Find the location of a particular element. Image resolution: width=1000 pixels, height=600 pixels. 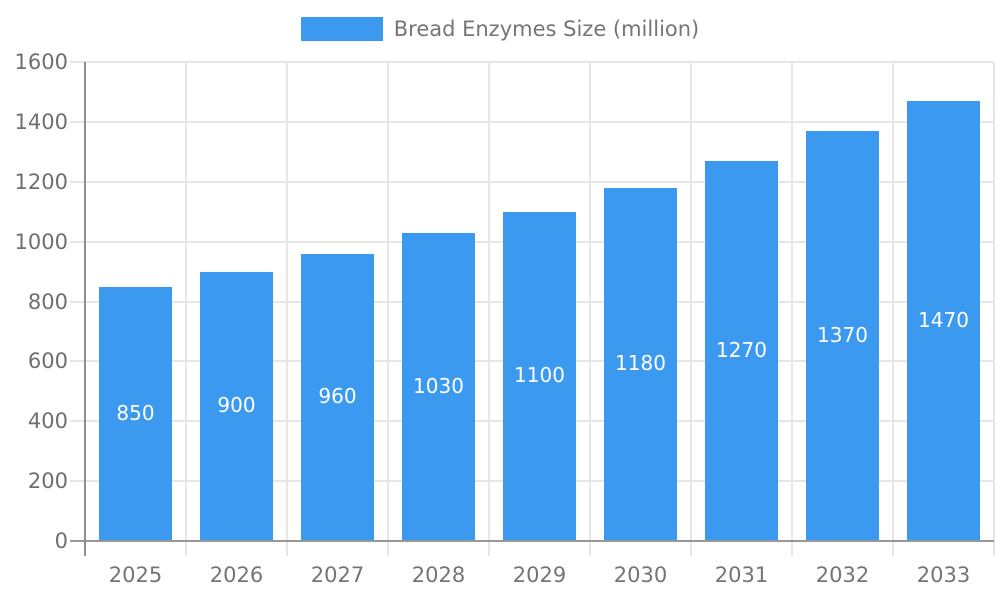

y-tick-label: 1200 is located at coordinates (41, 181).